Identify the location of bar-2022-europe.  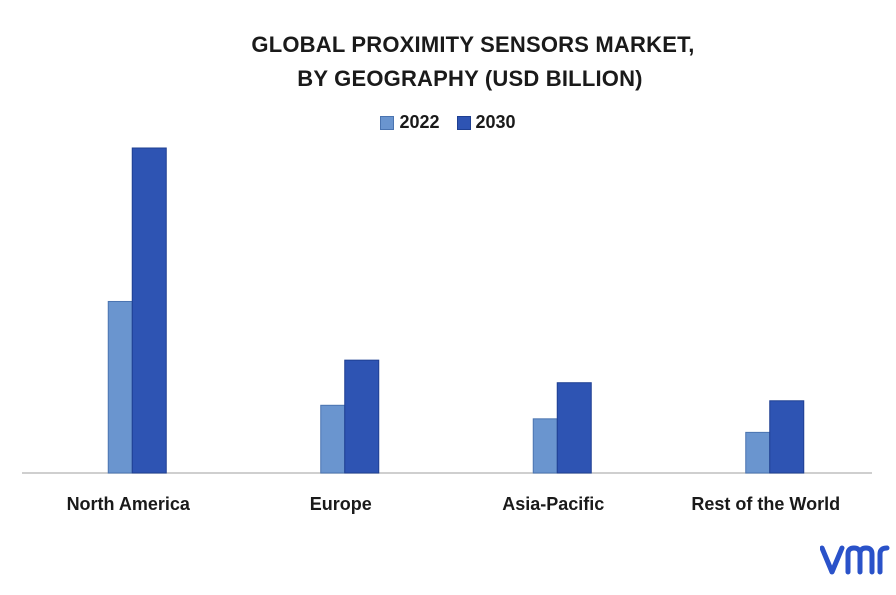
(333, 439).